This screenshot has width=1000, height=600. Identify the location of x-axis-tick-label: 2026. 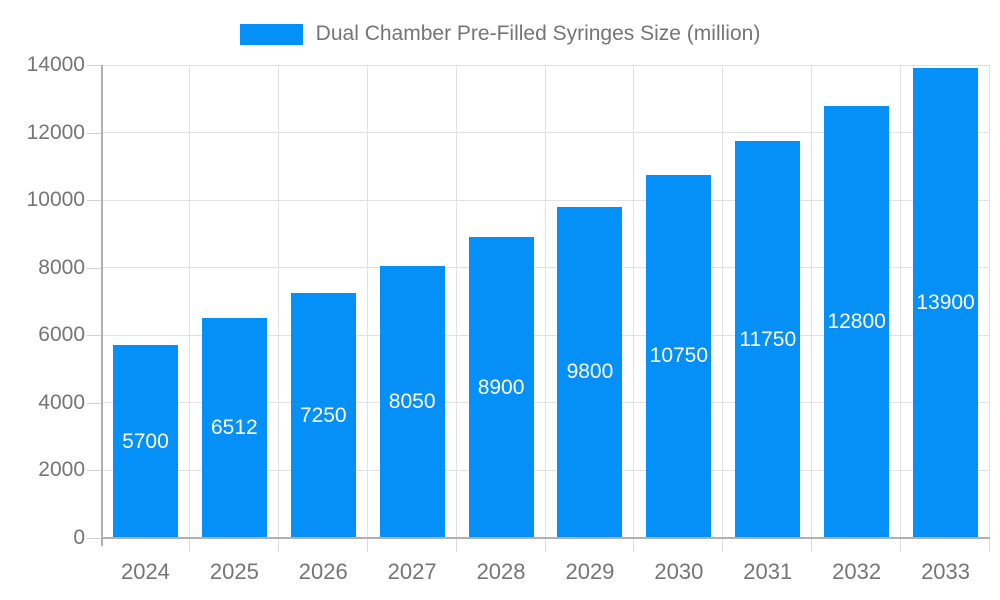
(323, 571).